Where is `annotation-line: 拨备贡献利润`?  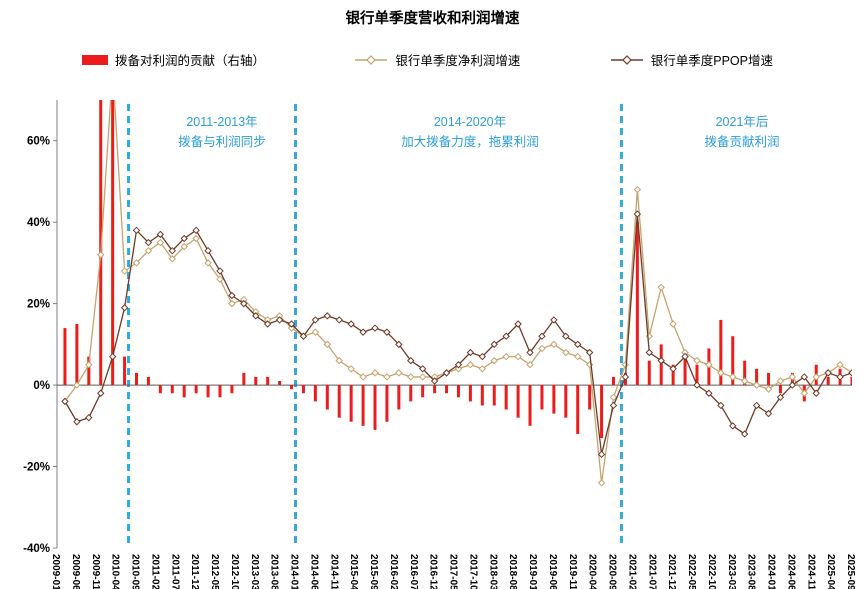
annotation-line: 拨备贡献利润 is located at coordinates (742, 142).